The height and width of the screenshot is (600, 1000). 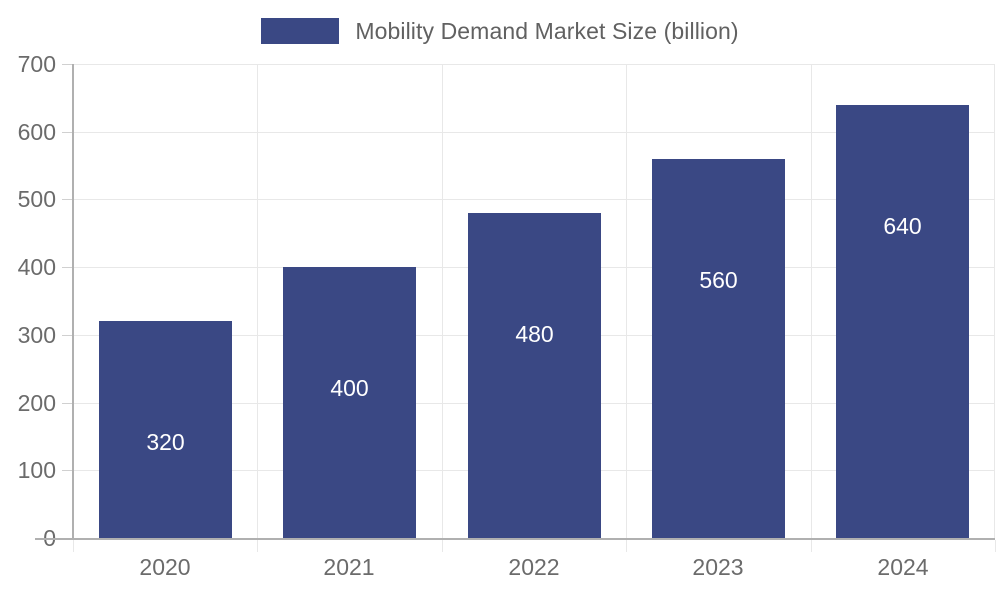 I want to click on x-axis-tick-label: 2021, so click(x=349, y=567).